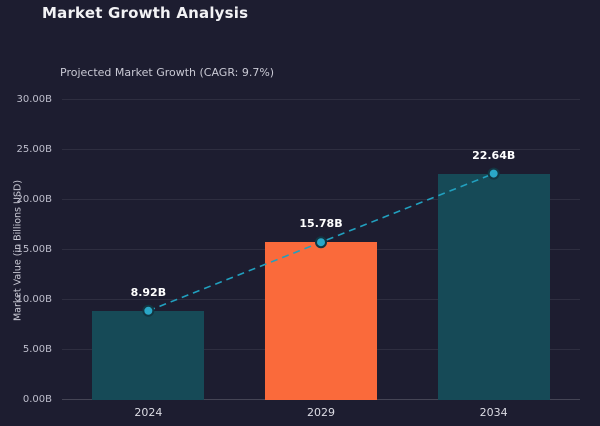 The height and width of the screenshot is (426, 600). I want to click on y-tick-label: 15.00B, so click(34, 249).